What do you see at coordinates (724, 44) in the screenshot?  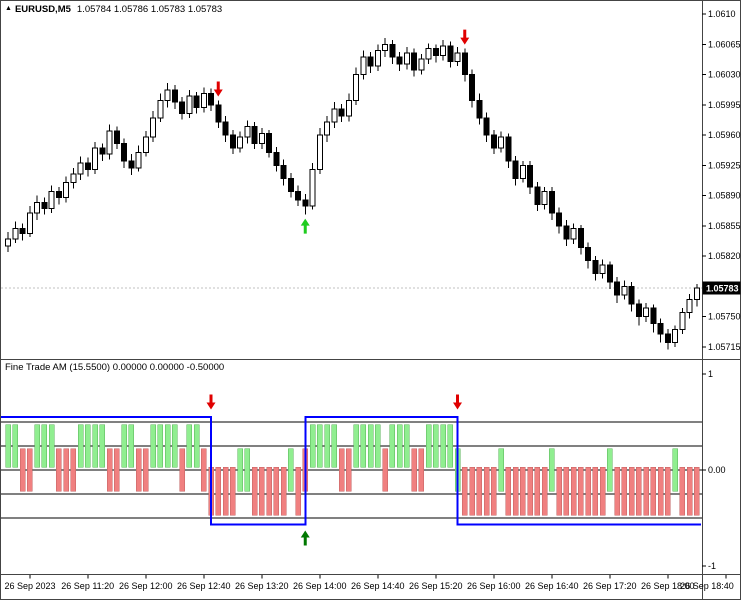 I see `price-tick-label: 1.06065` at bounding box center [724, 44].